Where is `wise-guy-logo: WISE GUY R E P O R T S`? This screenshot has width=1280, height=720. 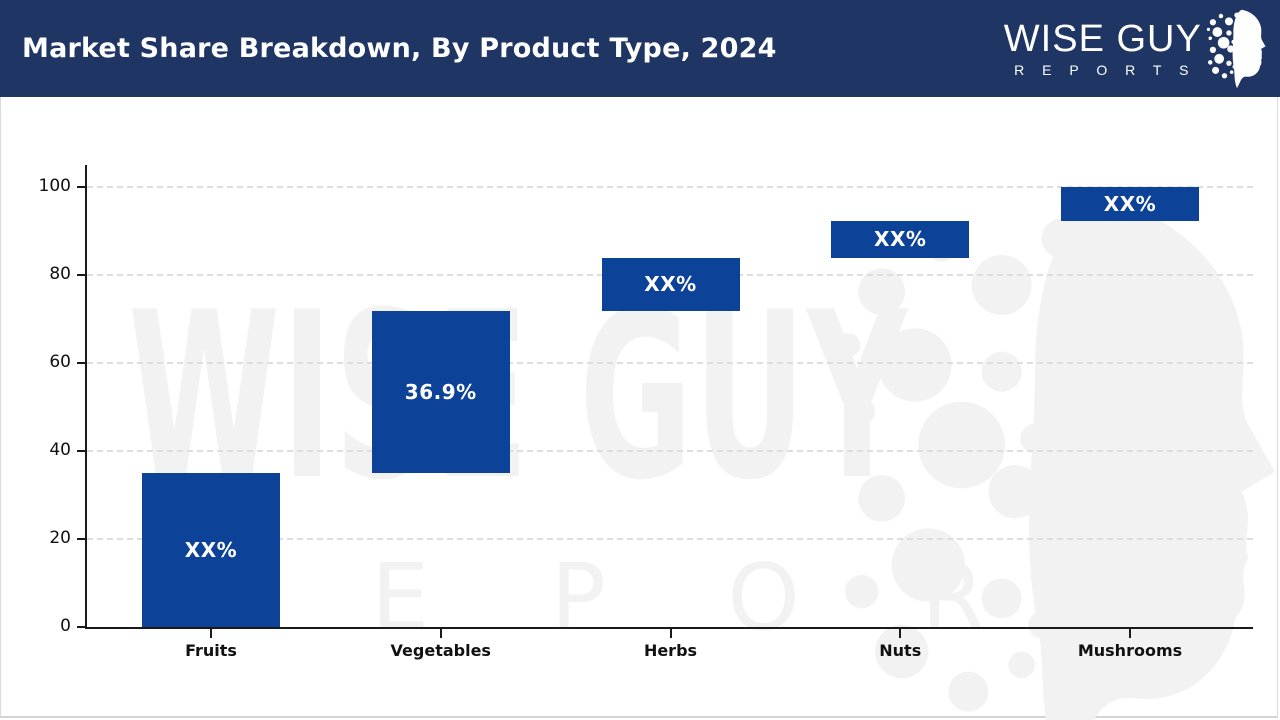
wise-guy-logo: WISE GUY R E P O R T S is located at coordinates (1142, 49).